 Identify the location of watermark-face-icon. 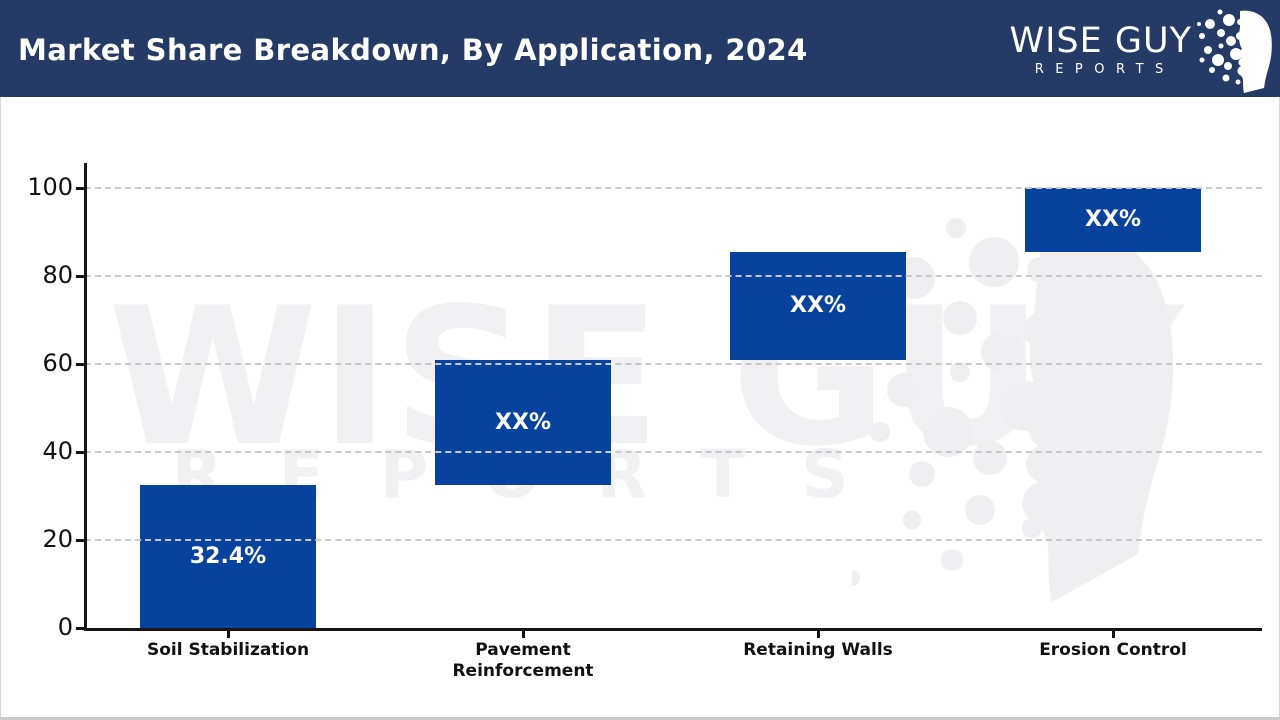
(1013, 410).